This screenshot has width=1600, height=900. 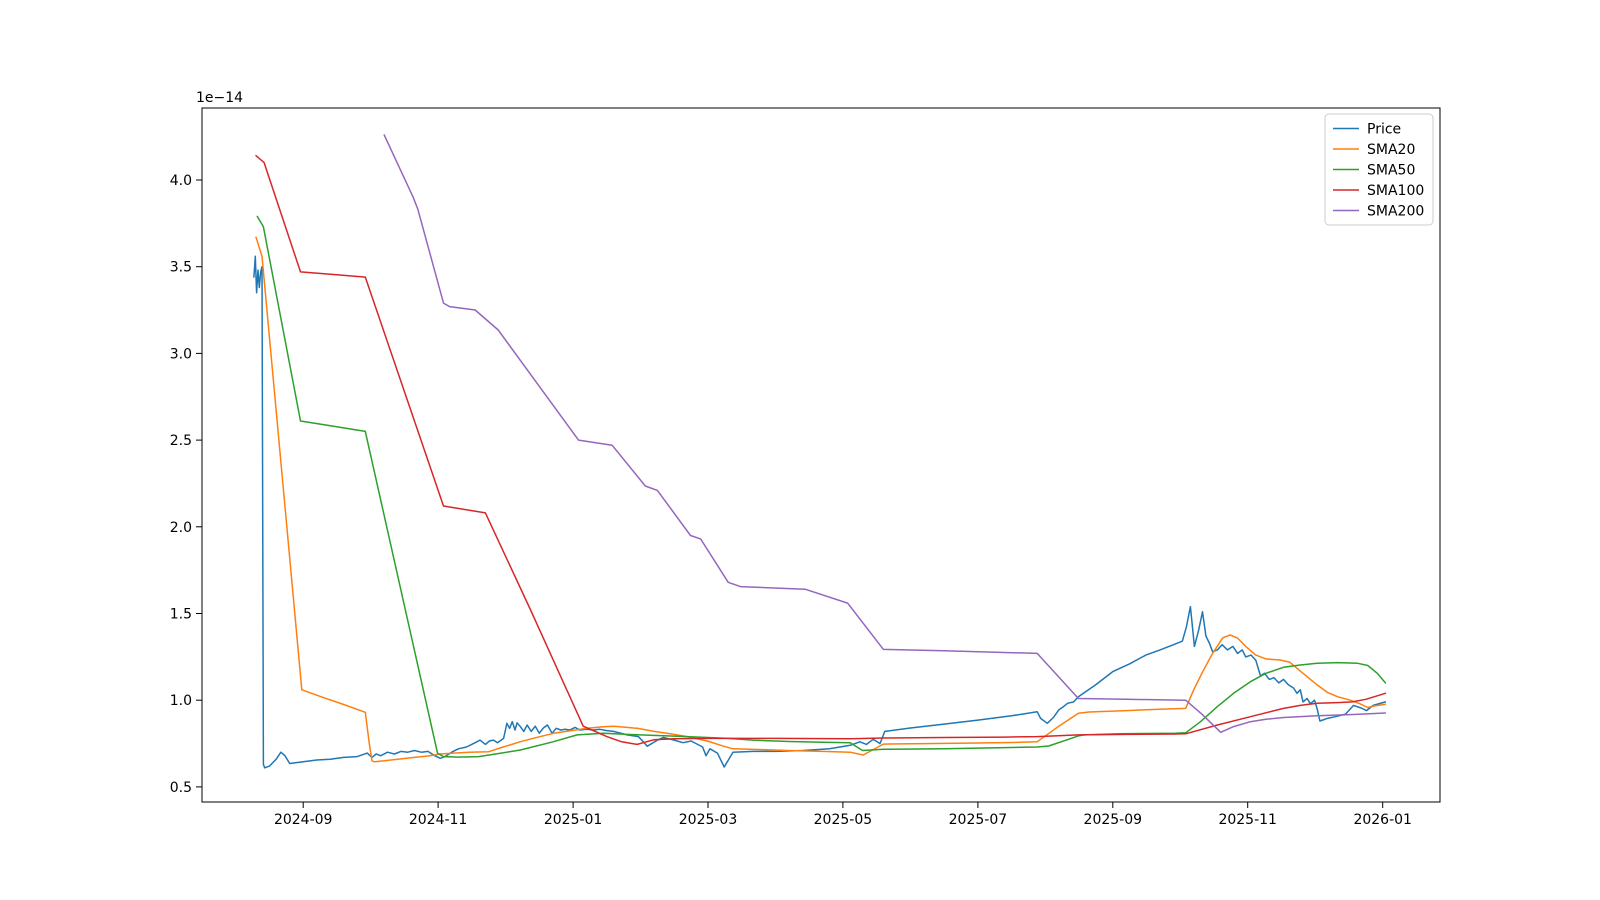 I want to click on y-tick-label: 2.0, so click(x=181, y=528).